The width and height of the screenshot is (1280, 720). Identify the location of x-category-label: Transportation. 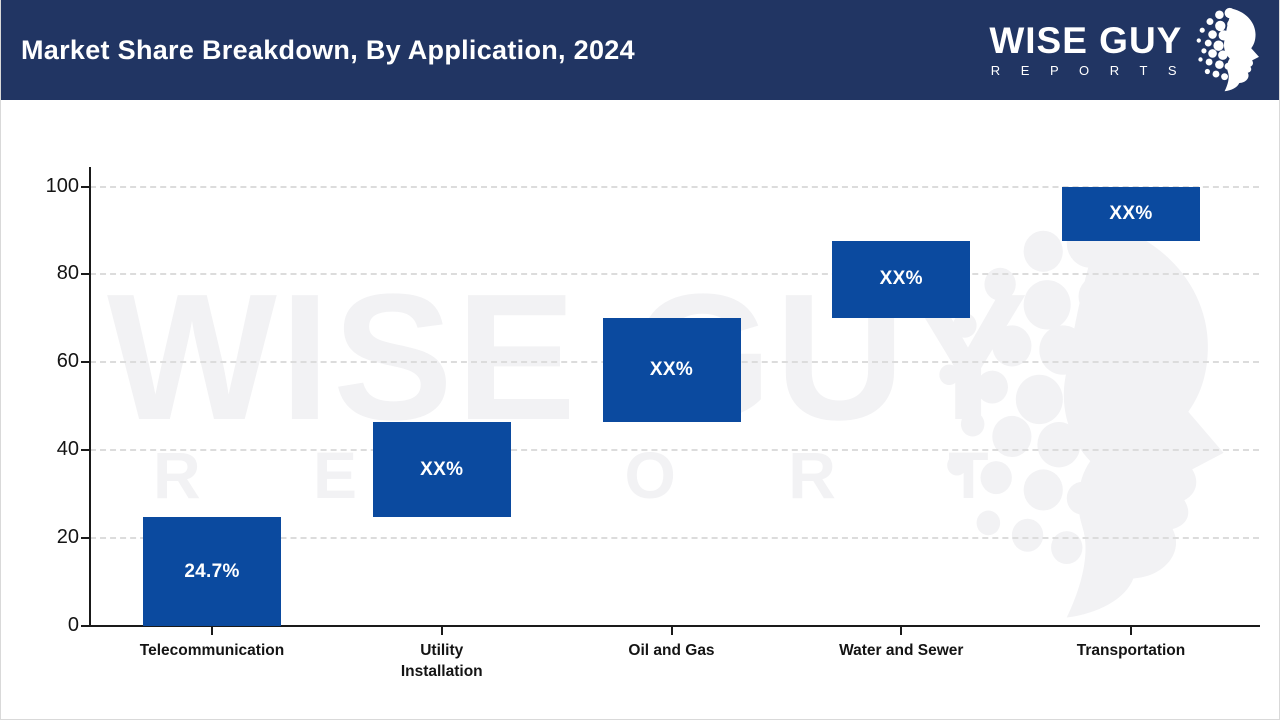
(1131, 650).